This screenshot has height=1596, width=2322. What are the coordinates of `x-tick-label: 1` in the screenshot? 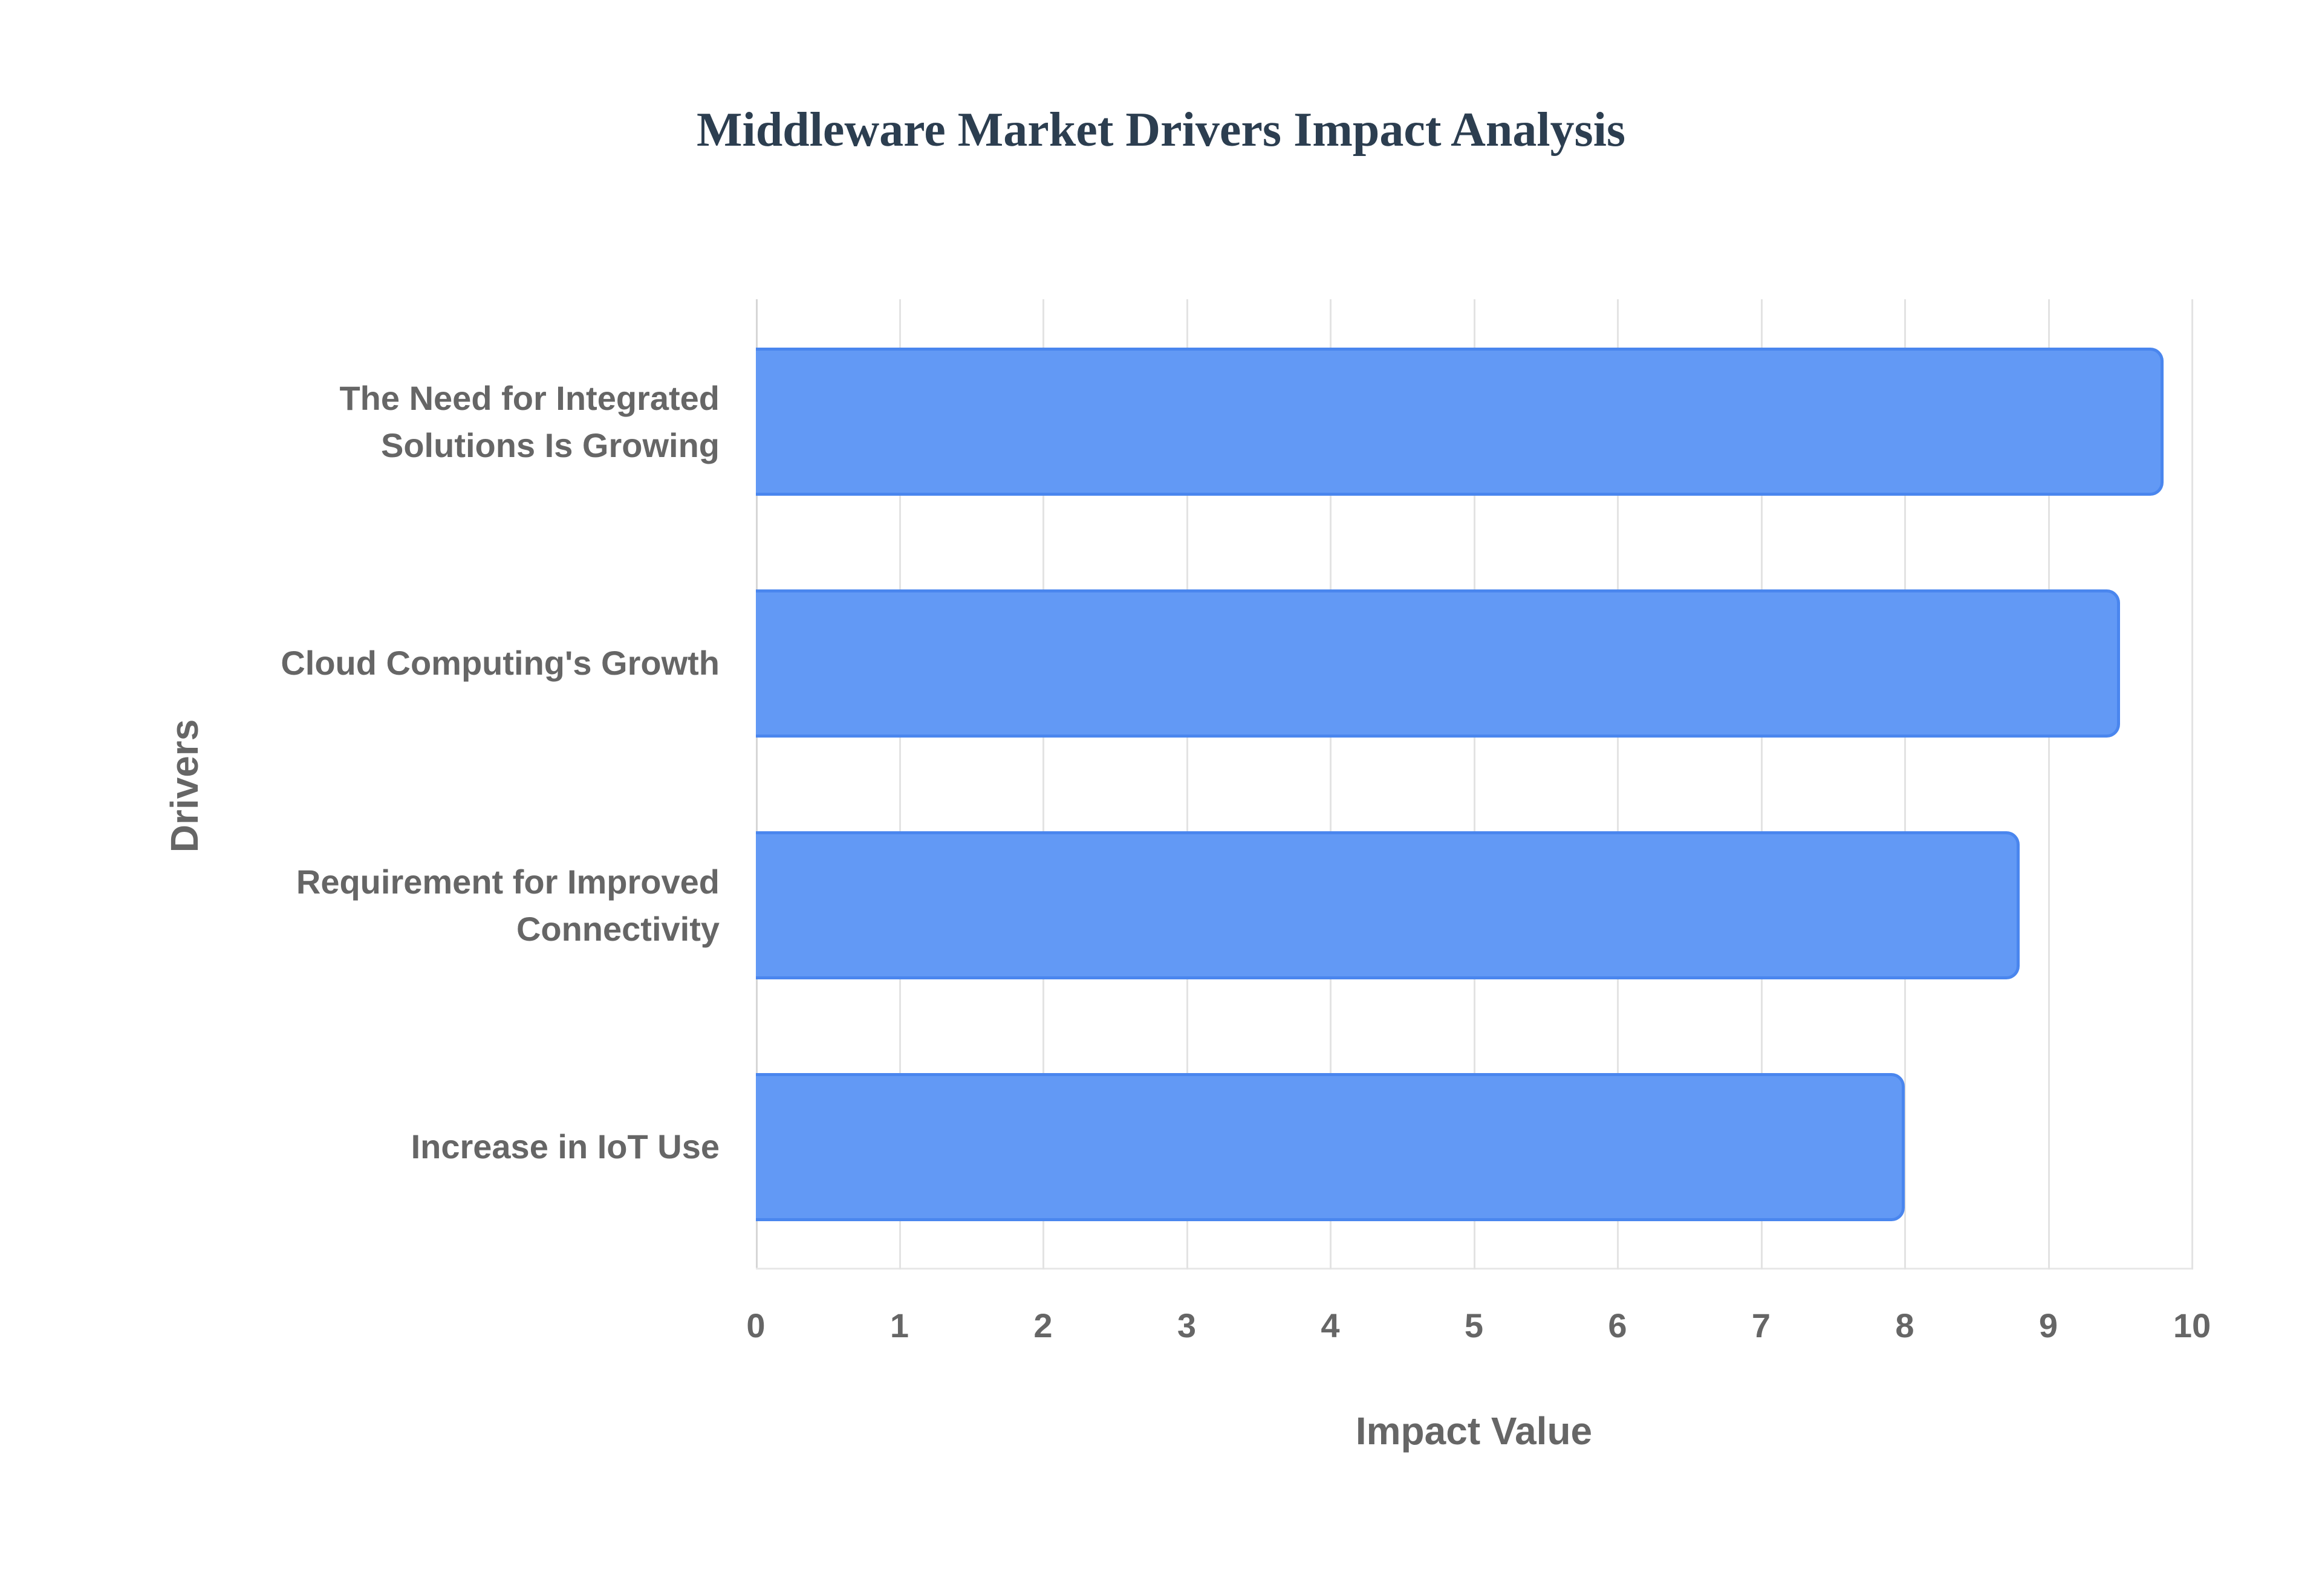 It's located at (899, 1325).